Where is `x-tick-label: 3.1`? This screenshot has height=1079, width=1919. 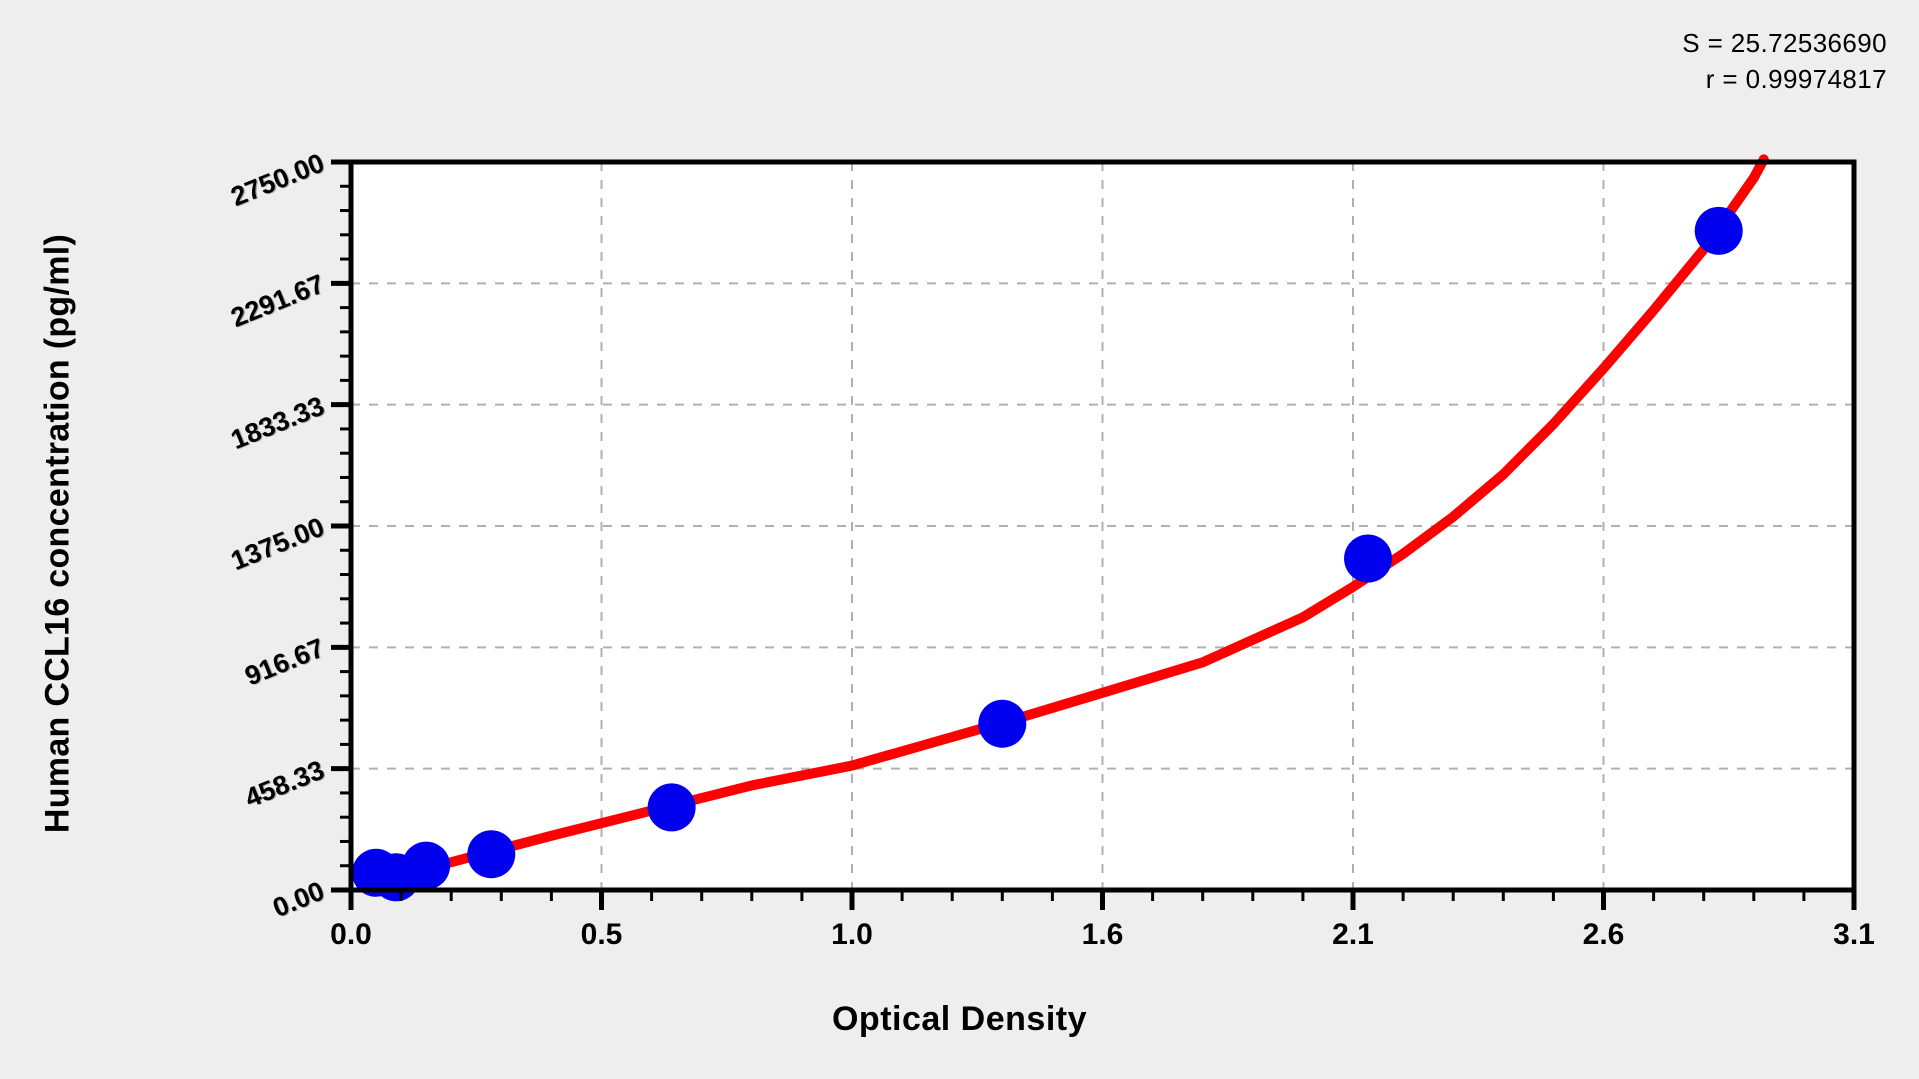 x-tick-label: 3.1 is located at coordinates (1854, 934).